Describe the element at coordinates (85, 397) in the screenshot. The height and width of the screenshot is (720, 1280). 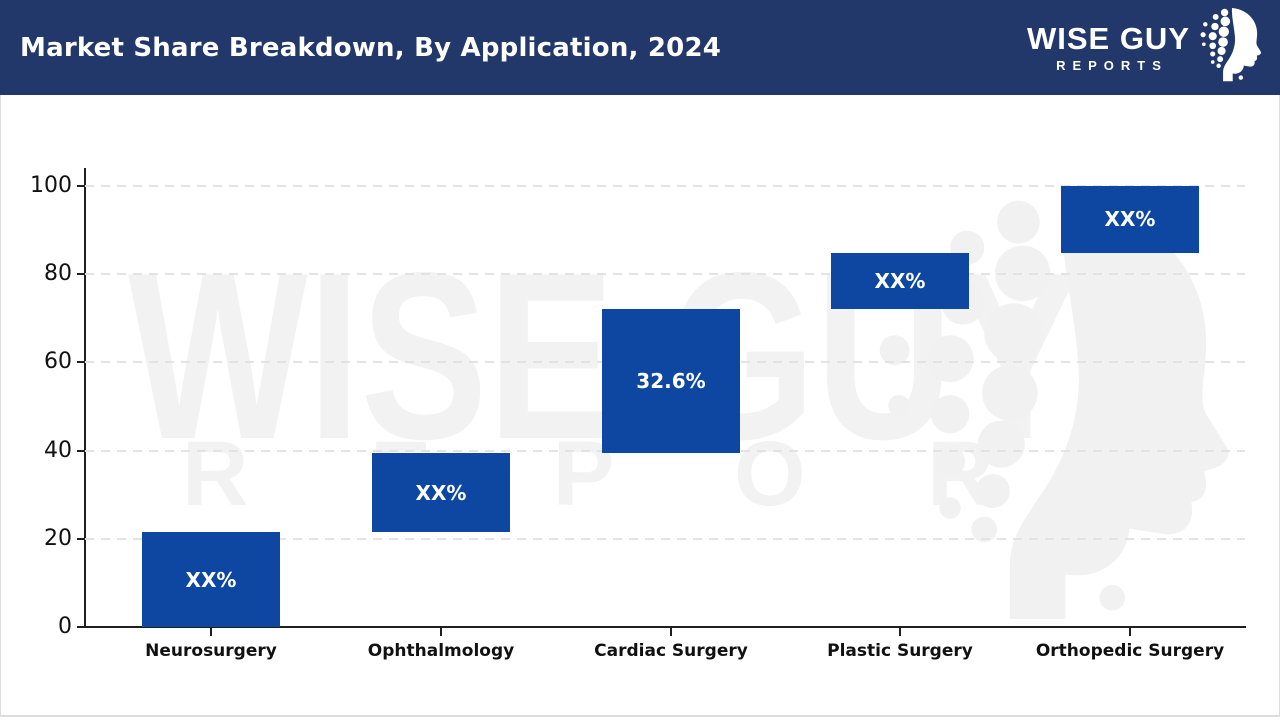
I see `y-axis-line` at that location.